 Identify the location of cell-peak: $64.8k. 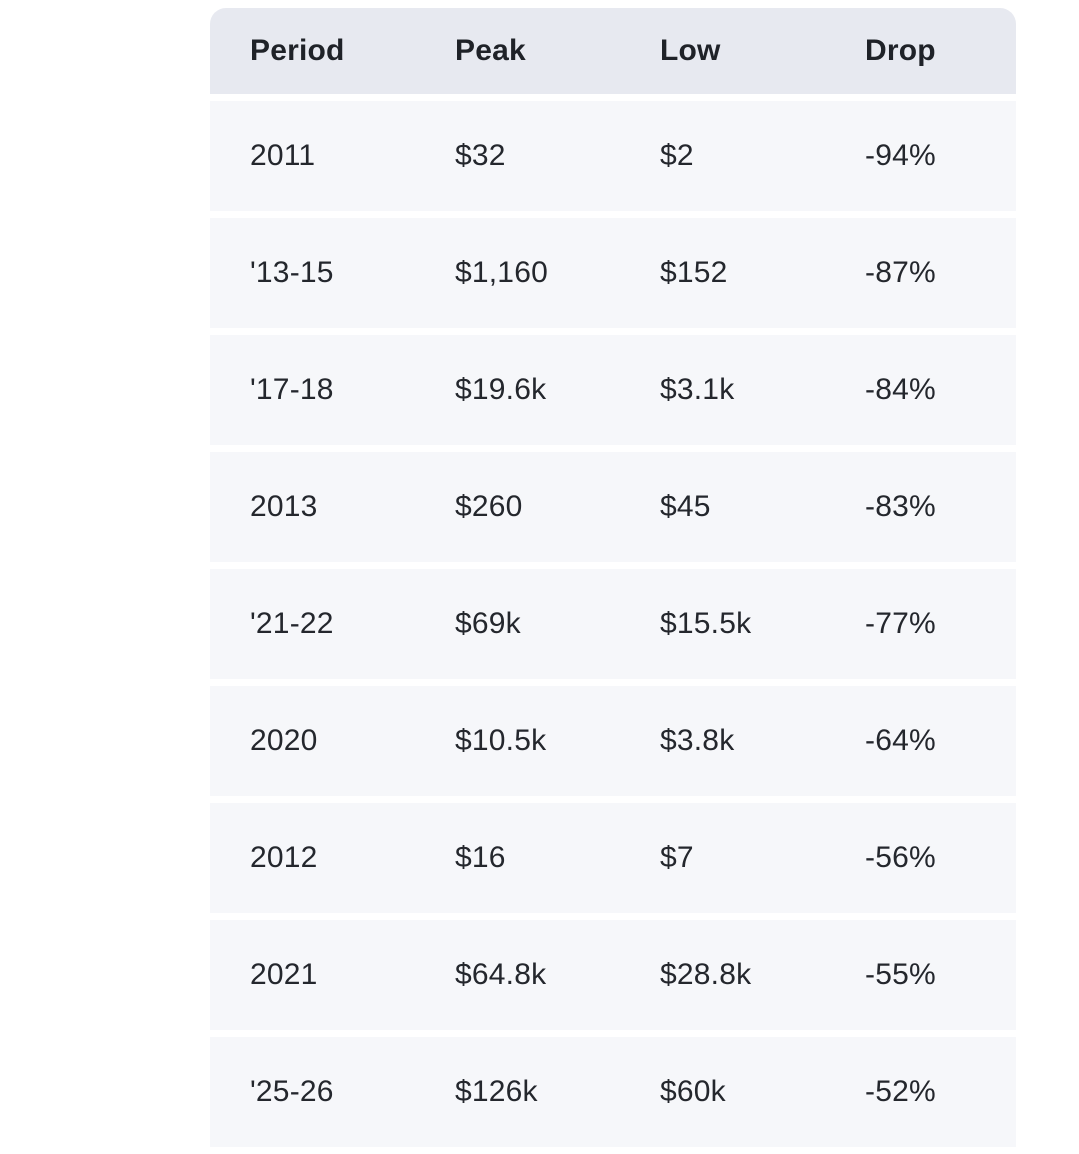
(501, 974).